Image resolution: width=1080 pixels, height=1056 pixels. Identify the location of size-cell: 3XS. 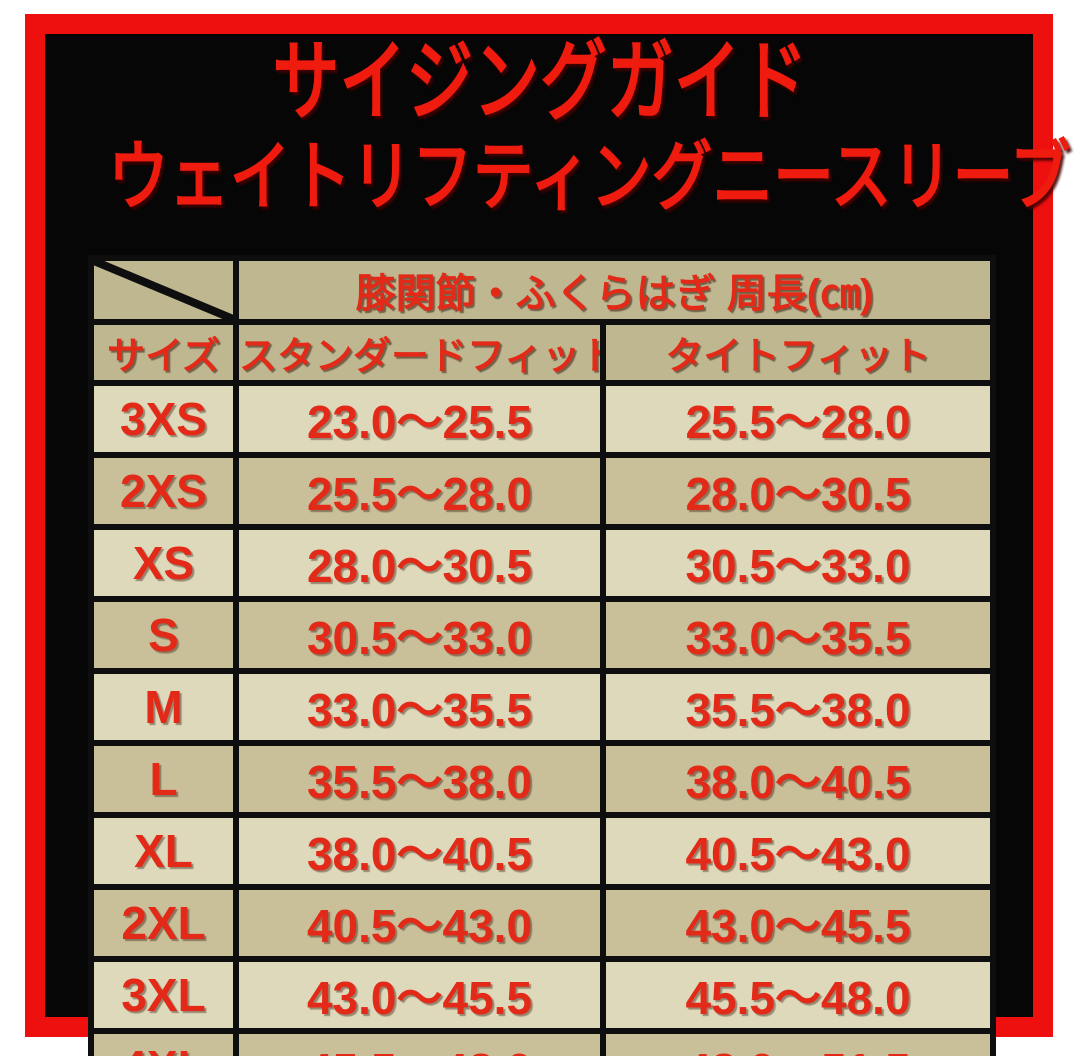
(163, 419).